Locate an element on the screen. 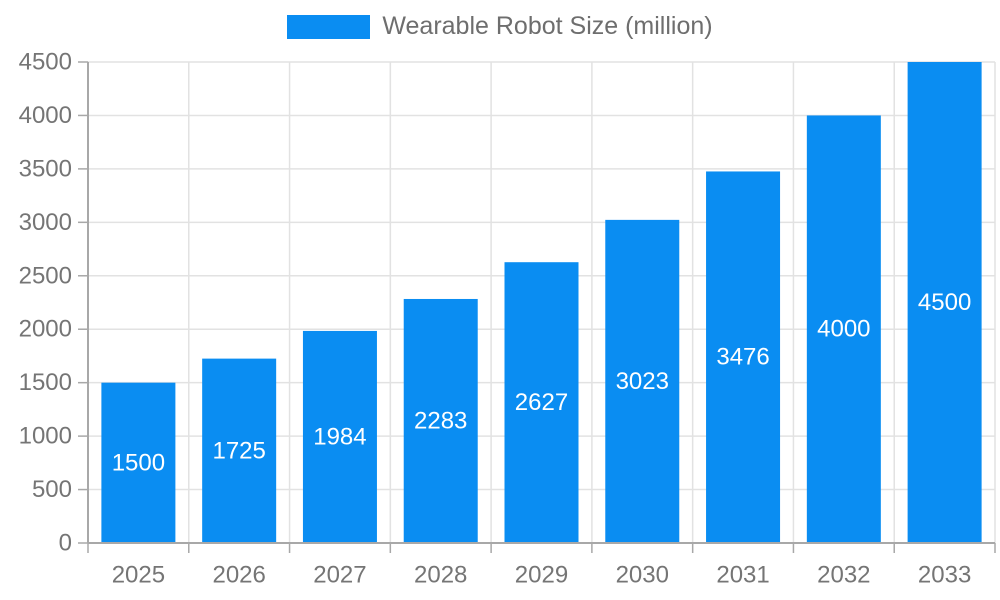 This screenshot has height=600, width=1000. bar-value-label: 1500 is located at coordinates (138, 462).